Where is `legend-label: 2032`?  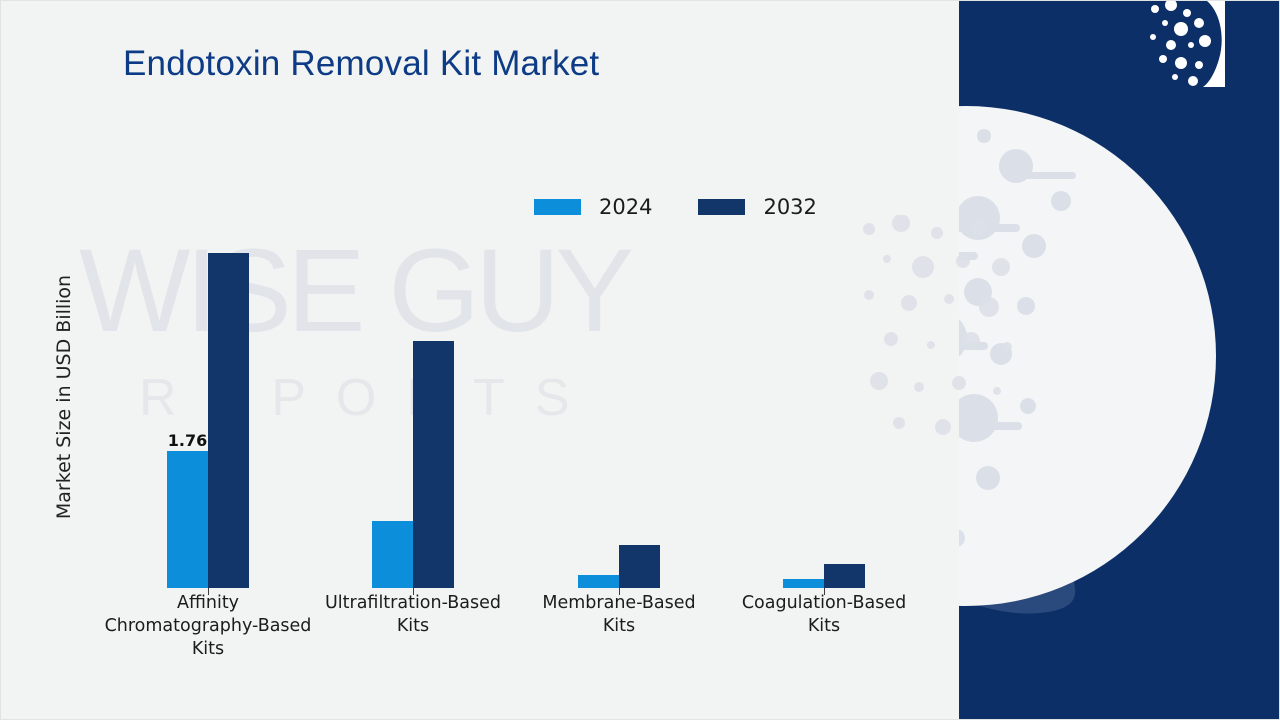 legend-label: 2032 is located at coordinates (790, 207).